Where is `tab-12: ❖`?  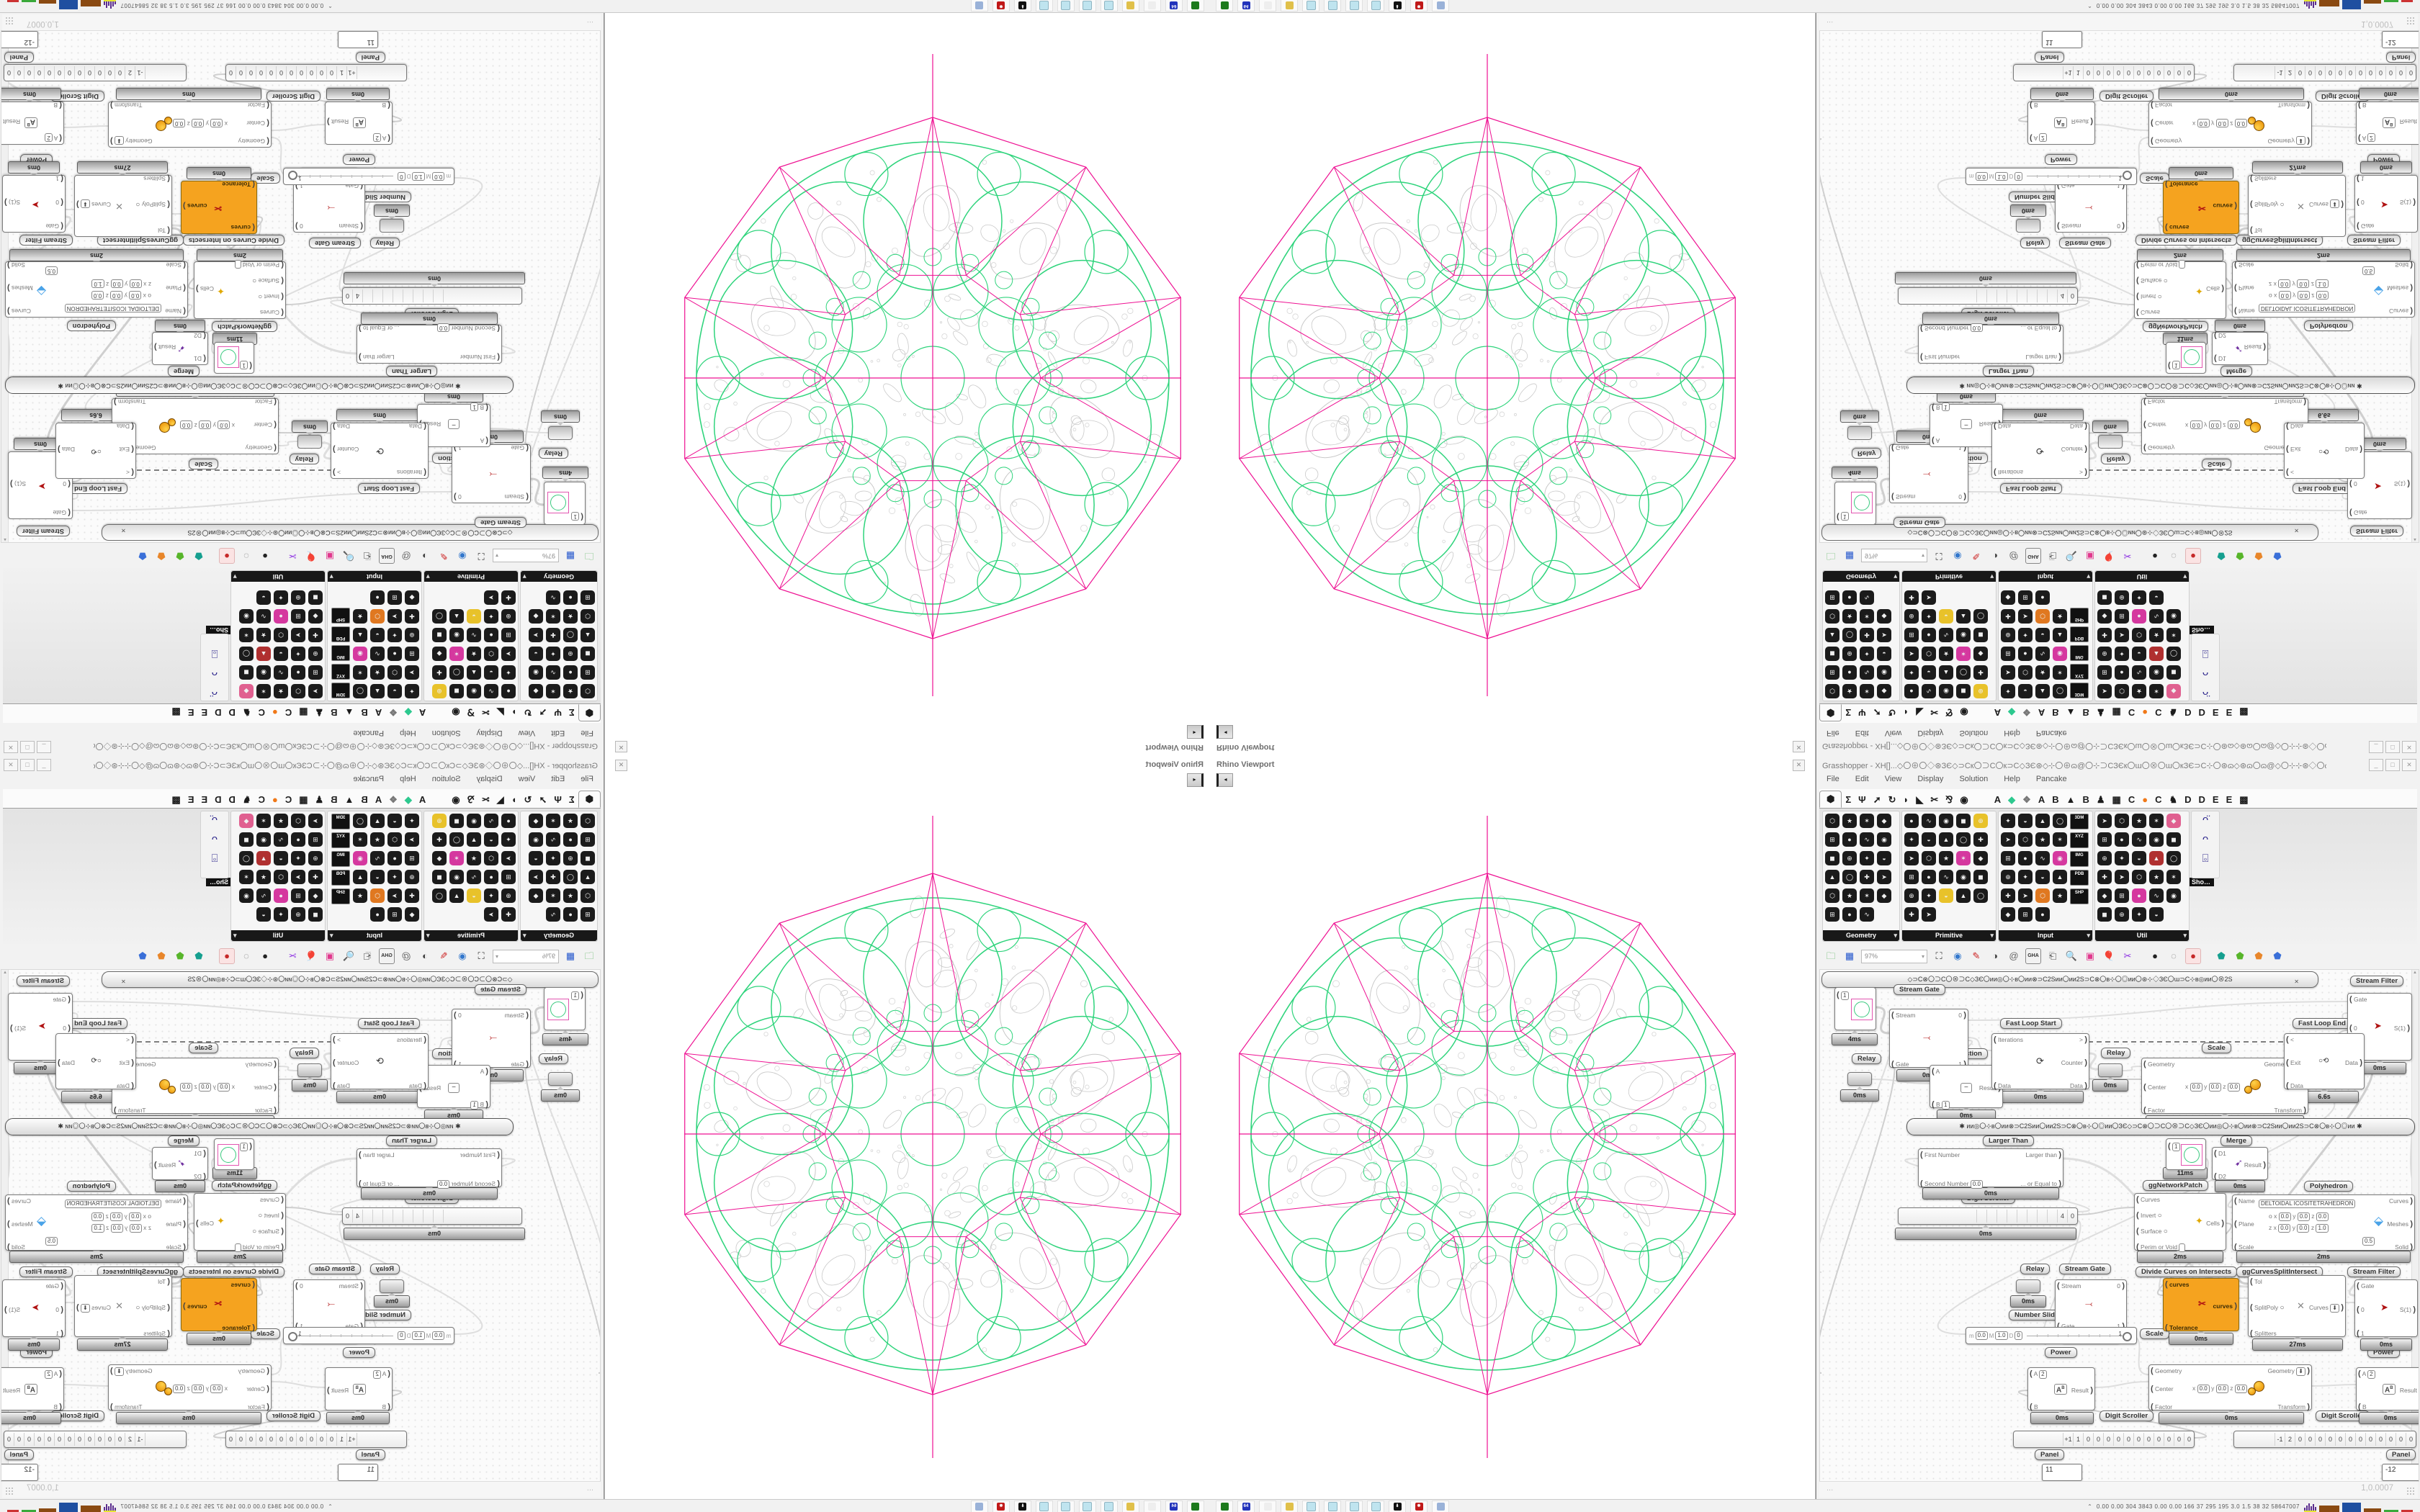 tab-12: ❖ is located at coordinates (393, 799).